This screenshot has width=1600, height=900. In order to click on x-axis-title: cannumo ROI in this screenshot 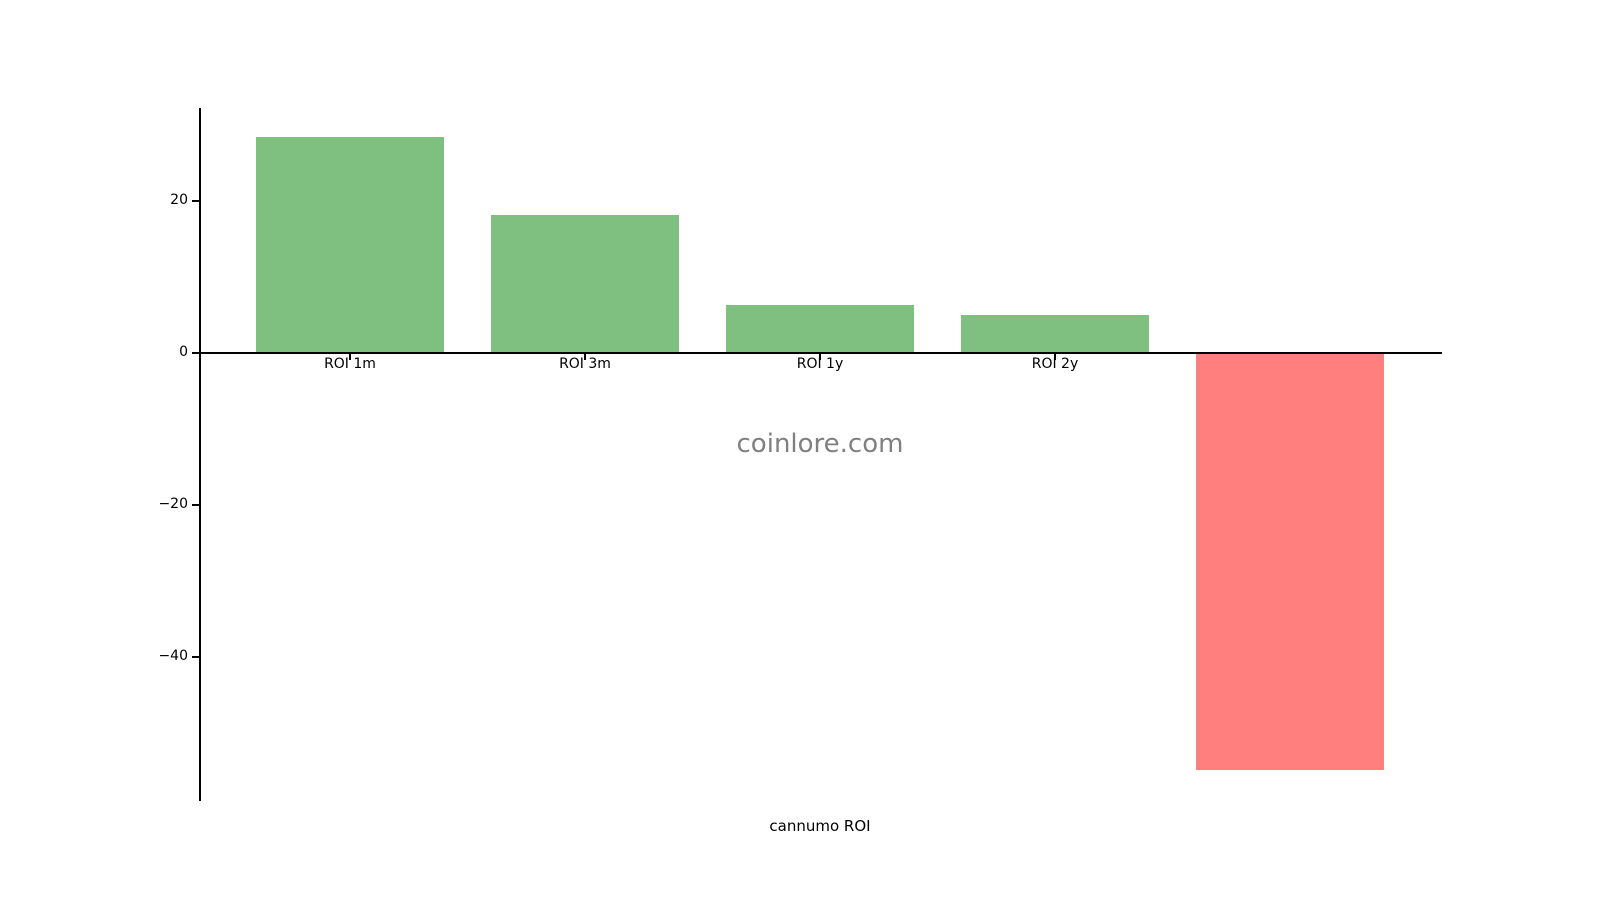, I will do `click(820, 826)`.